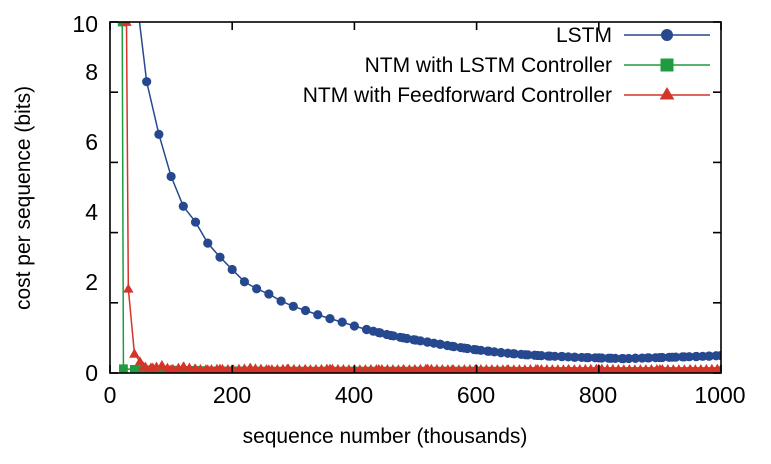  What do you see at coordinates (488, 65) in the screenshot?
I see `legend-label-ntm-lstm: NTM with LSTM Controller` at bounding box center [488, 65].